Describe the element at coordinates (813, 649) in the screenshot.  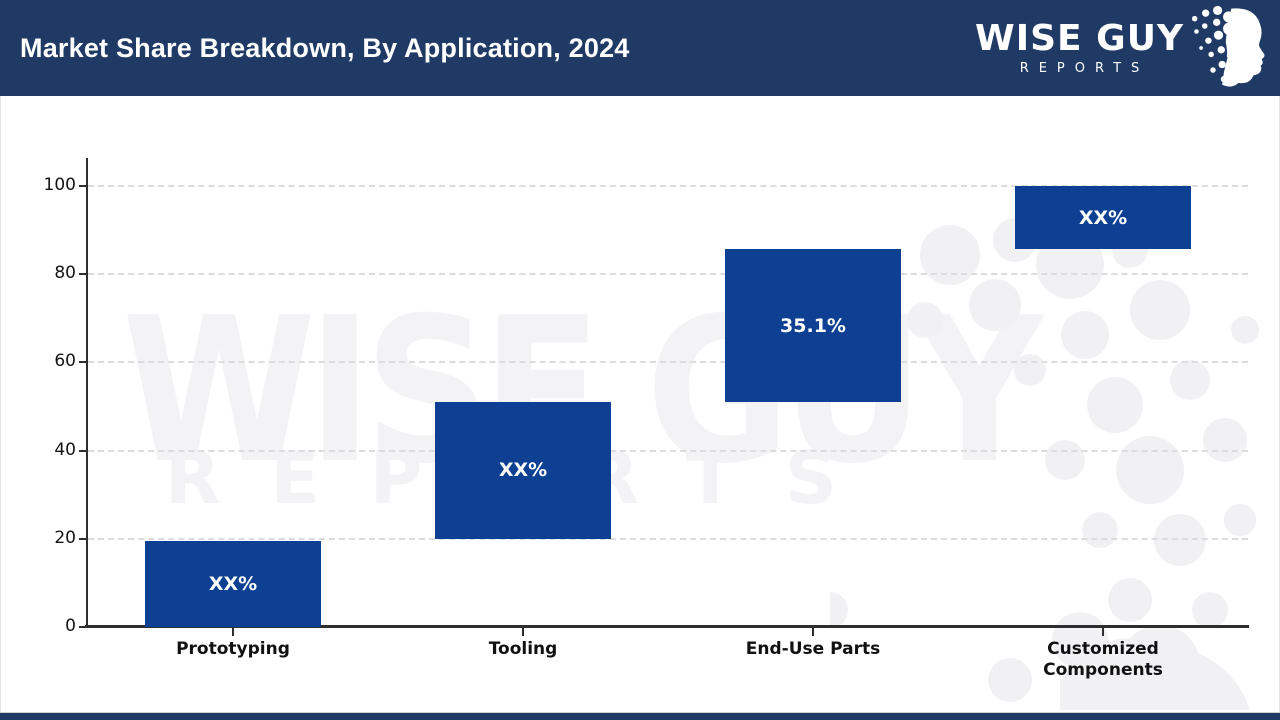
I see `x-category-label-2: End-Use Parts` at that location.